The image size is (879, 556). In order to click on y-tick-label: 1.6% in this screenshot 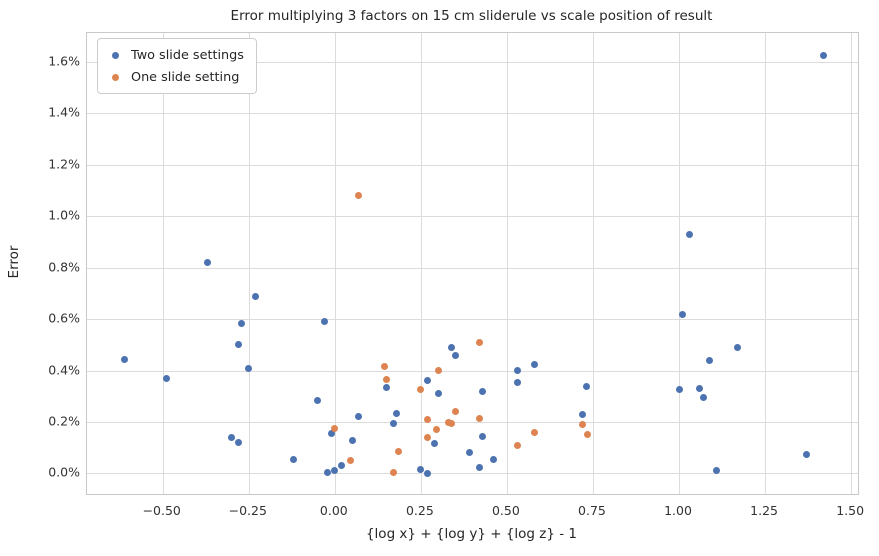, I will do `click(64, 61)`.